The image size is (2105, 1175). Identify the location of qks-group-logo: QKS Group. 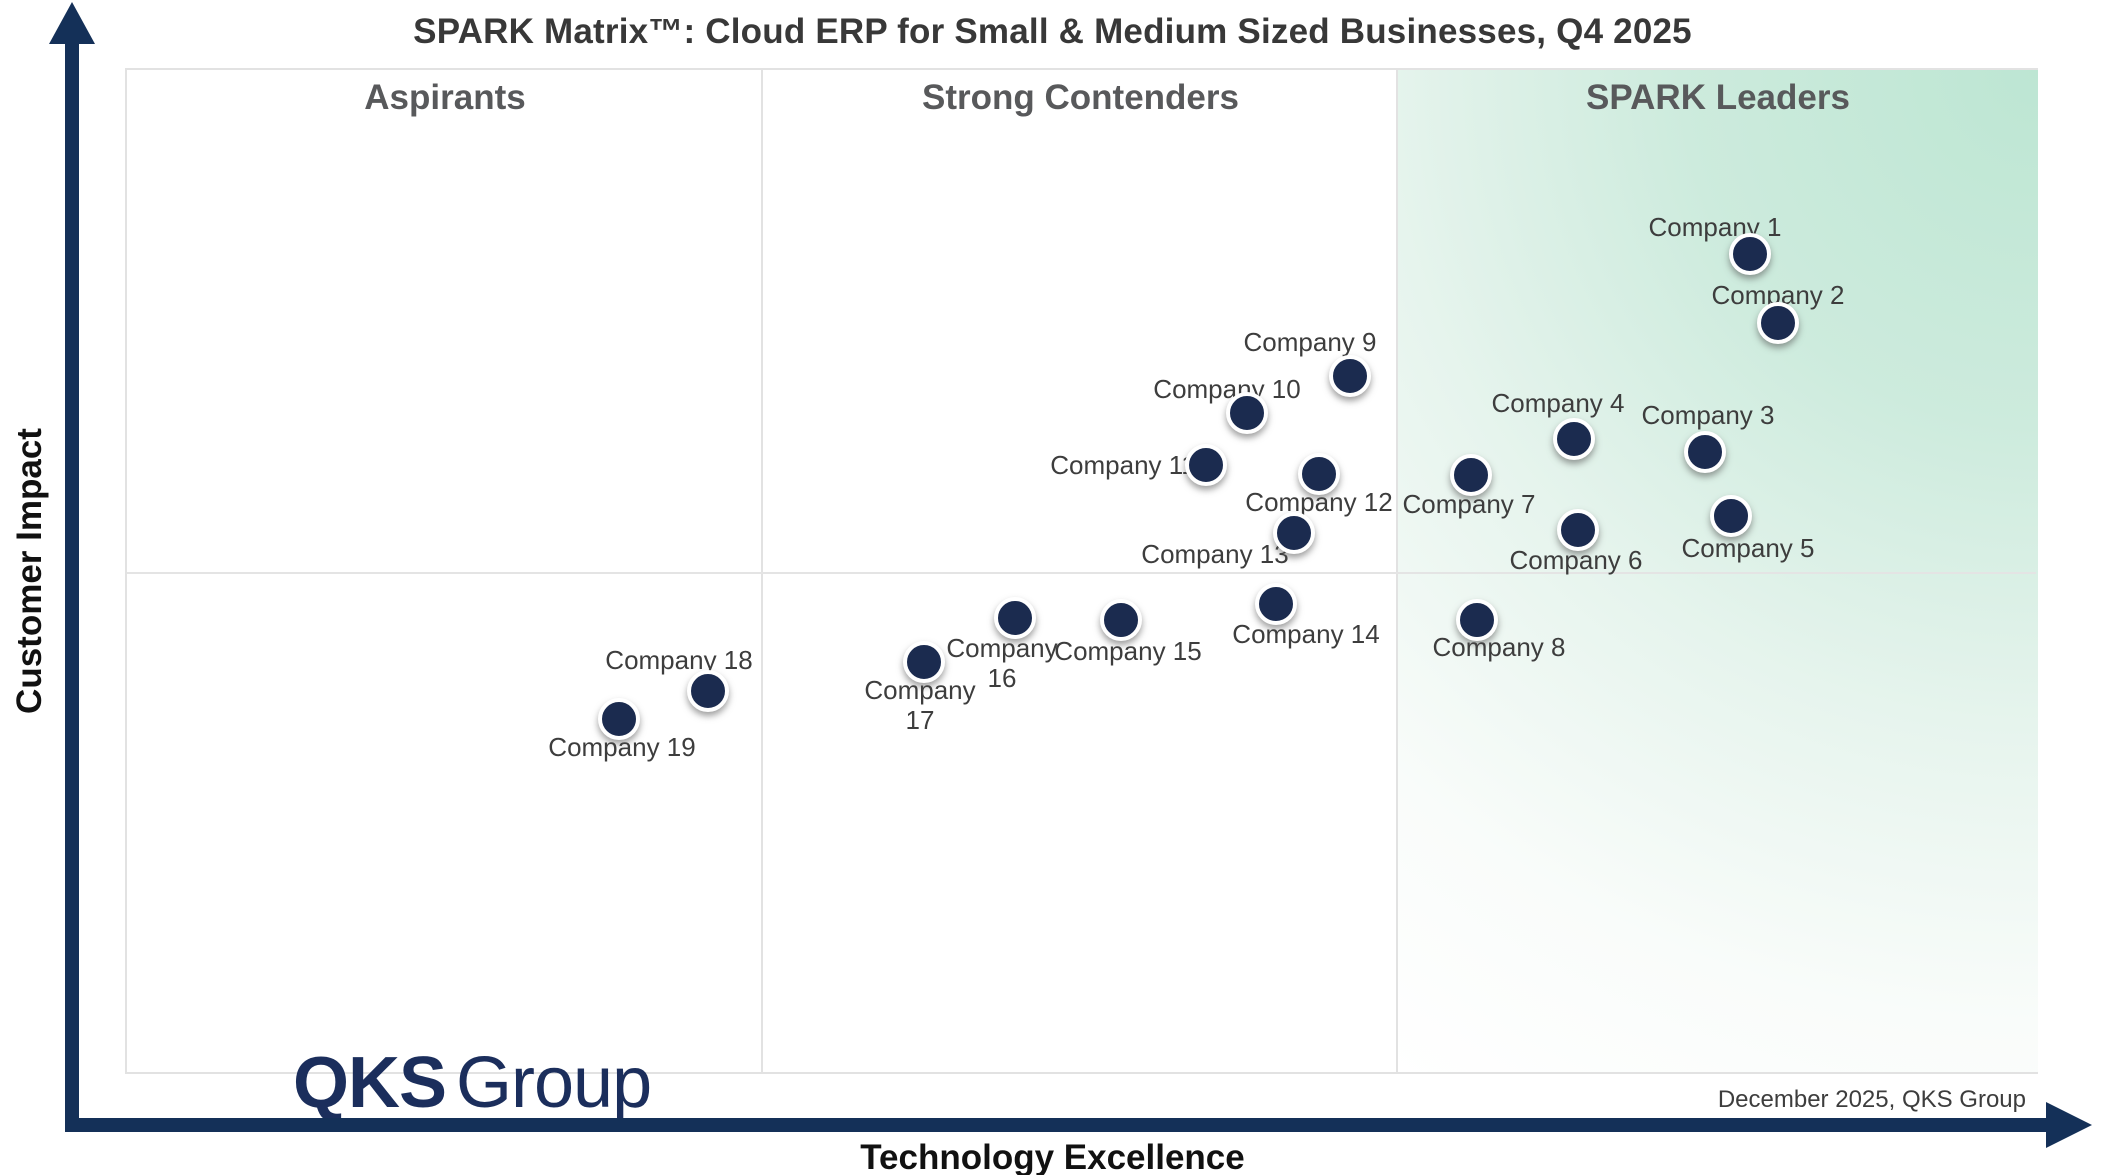
(472, 1083).